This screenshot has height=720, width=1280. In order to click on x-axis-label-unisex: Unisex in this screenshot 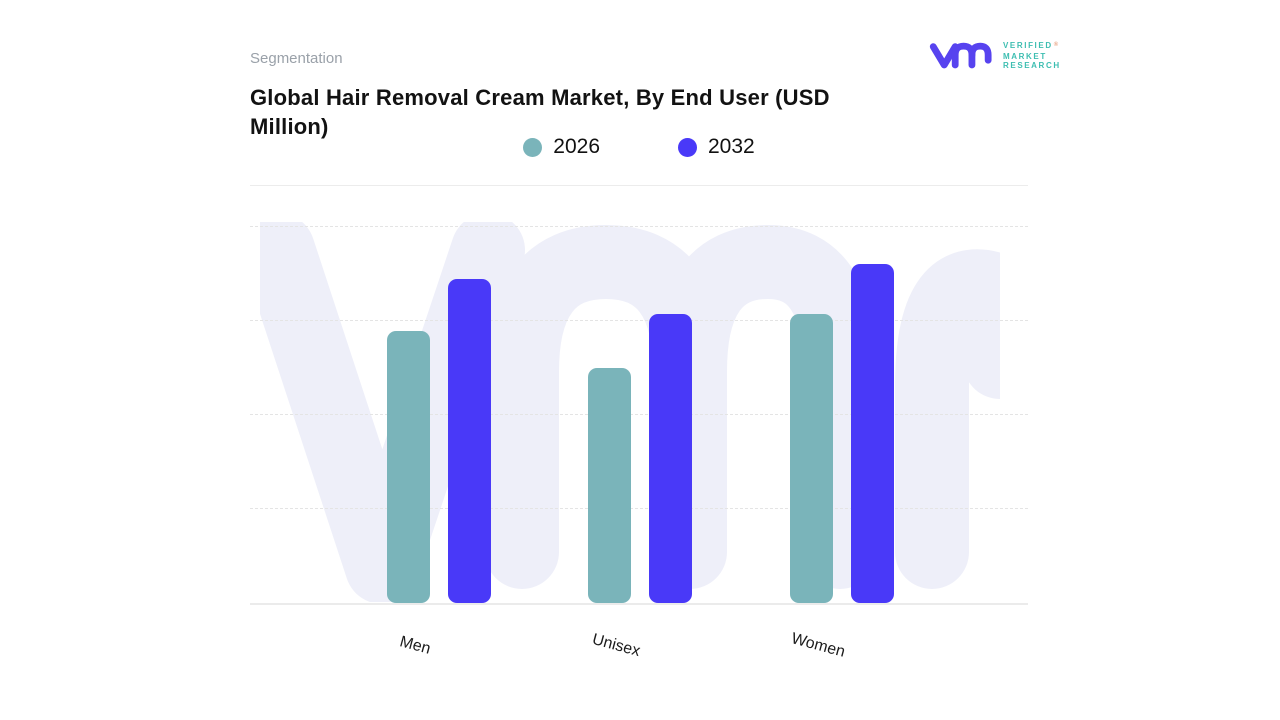, I will do `click(616, 645)`.